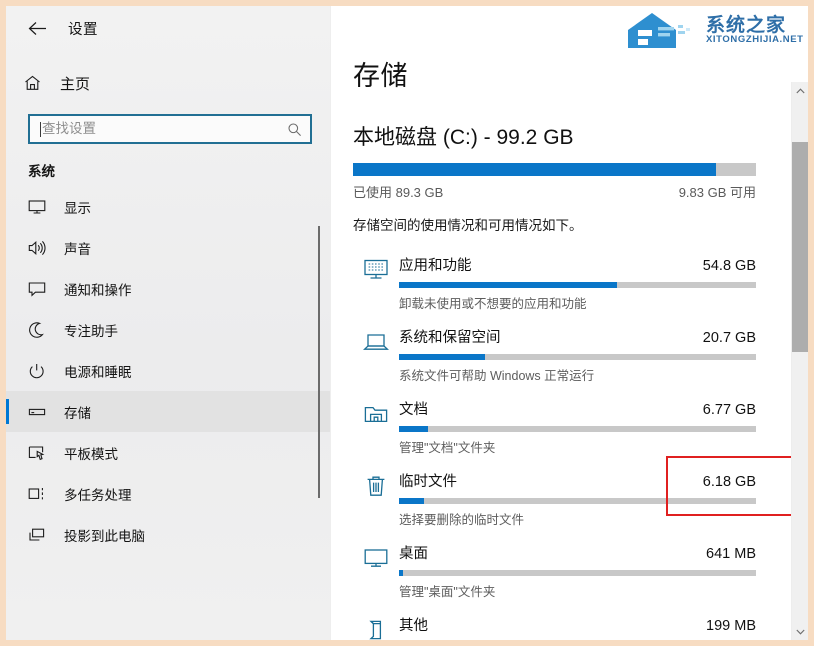 The image size is (814, 646). I want to click on storage-category-head: 文档 6.77 GB, so click(577, 408).